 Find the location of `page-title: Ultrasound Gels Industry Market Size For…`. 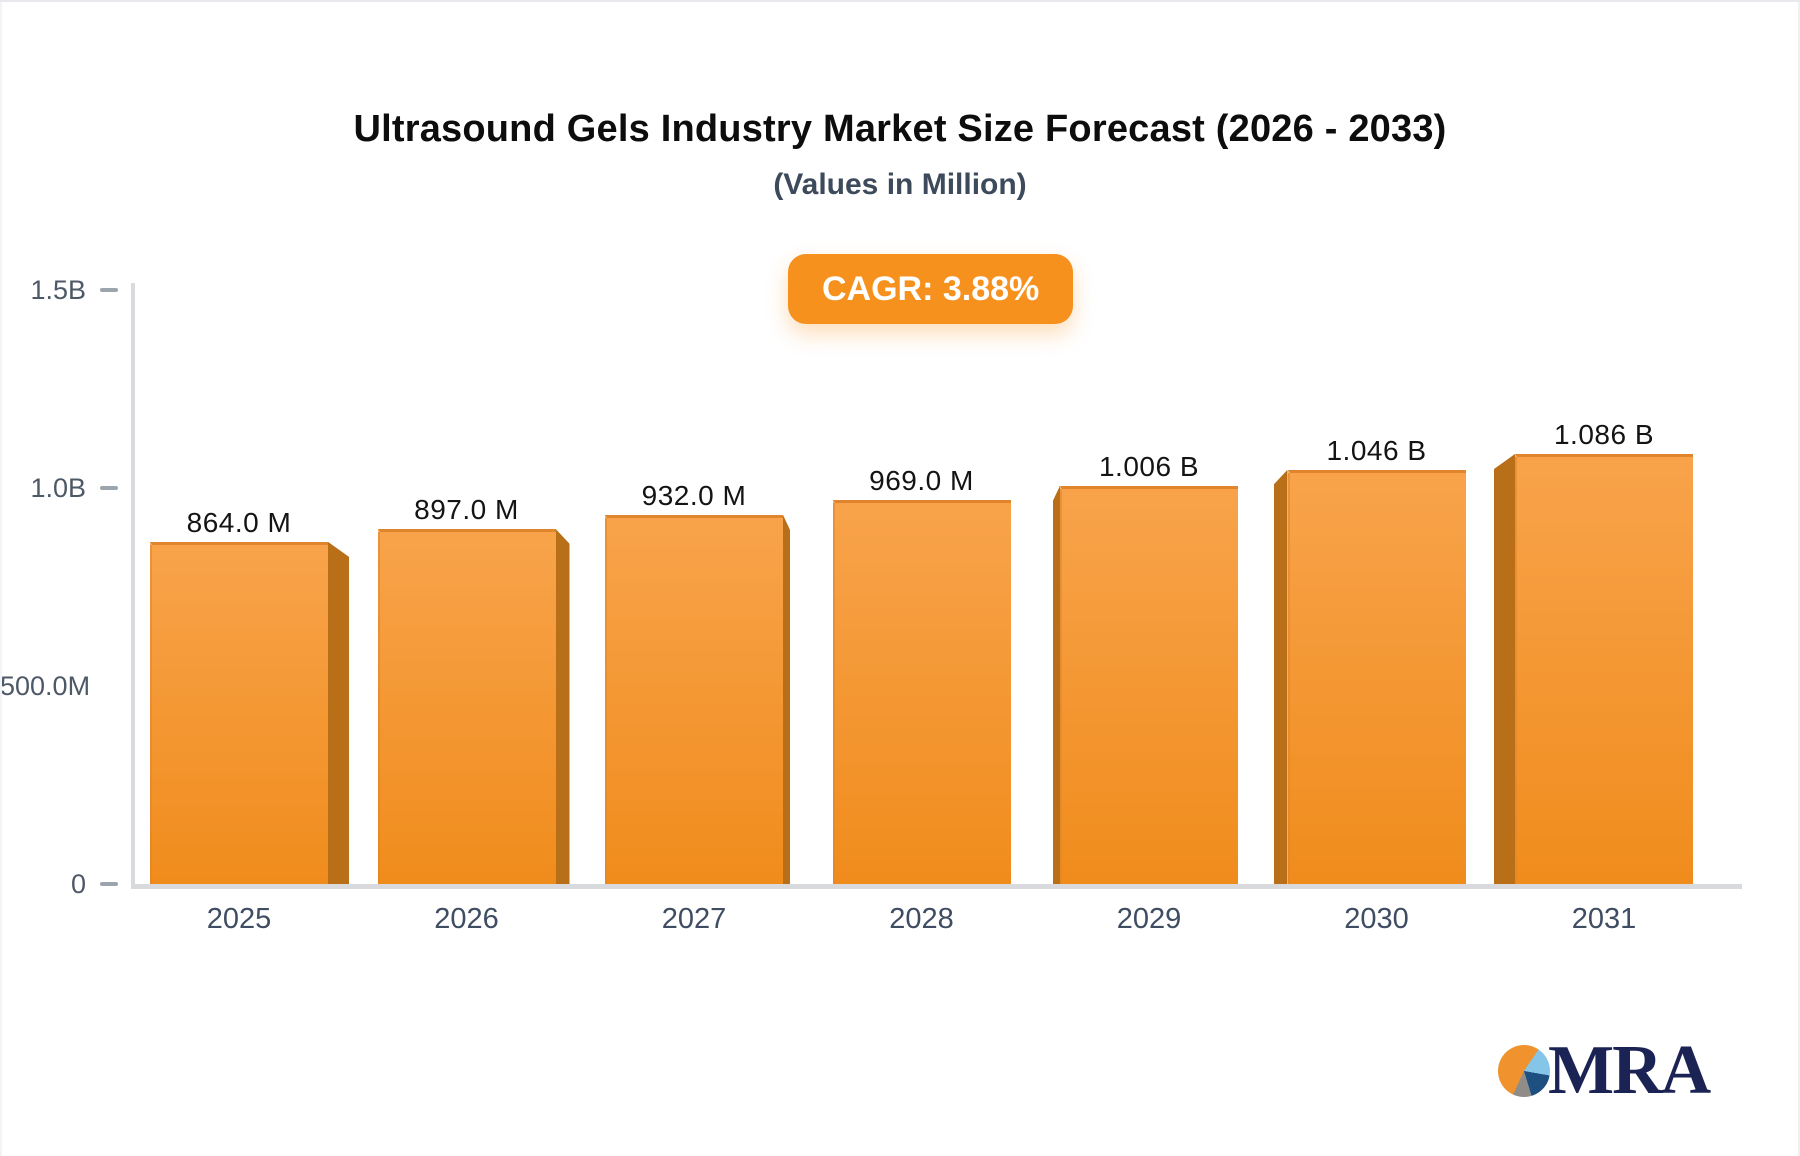

page-title: Ultrasound Gels Industry Market Size For… is located at coordinates (900, 129).